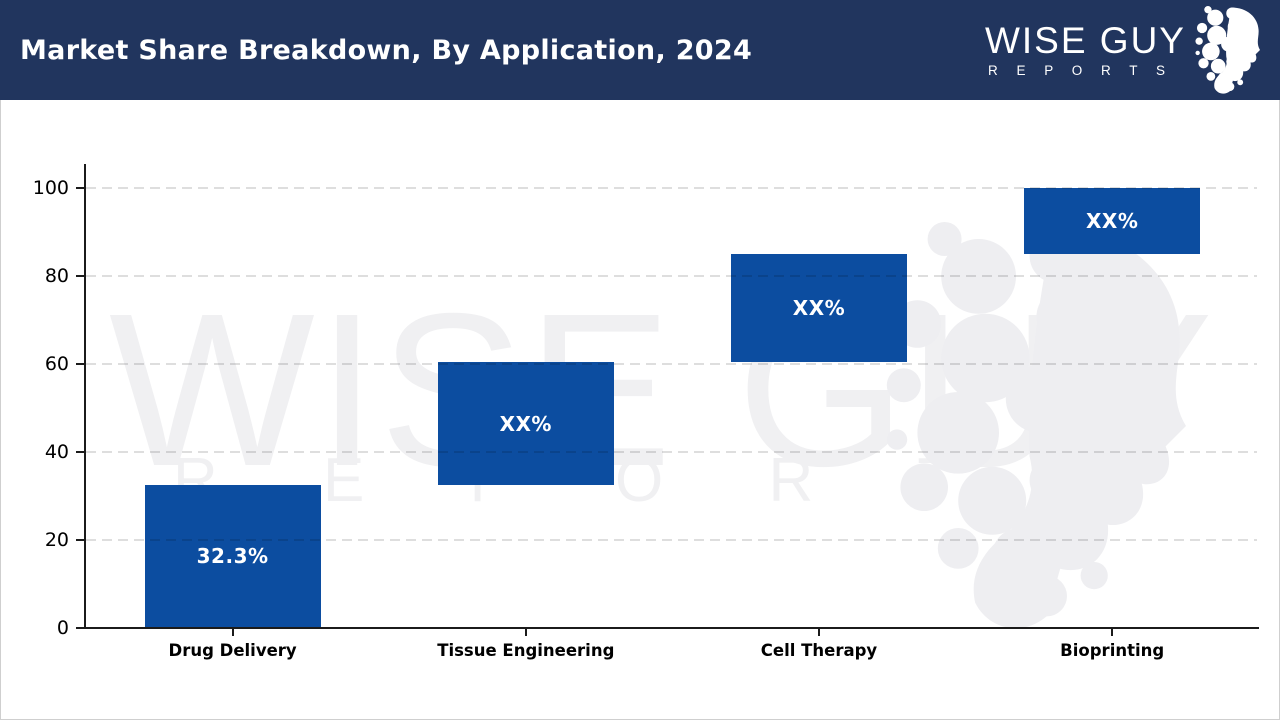 The image size is (1280, 720). I want to click on y-tick-label: 60, so click(56, 363).